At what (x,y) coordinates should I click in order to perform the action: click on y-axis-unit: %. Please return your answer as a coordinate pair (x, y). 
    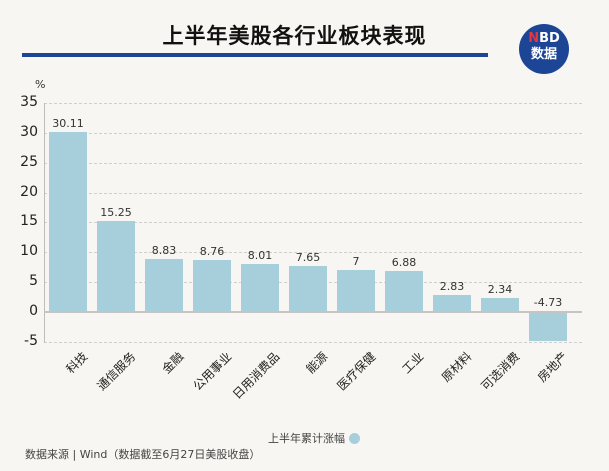
    Looking at the image, I should click on (40, 84).